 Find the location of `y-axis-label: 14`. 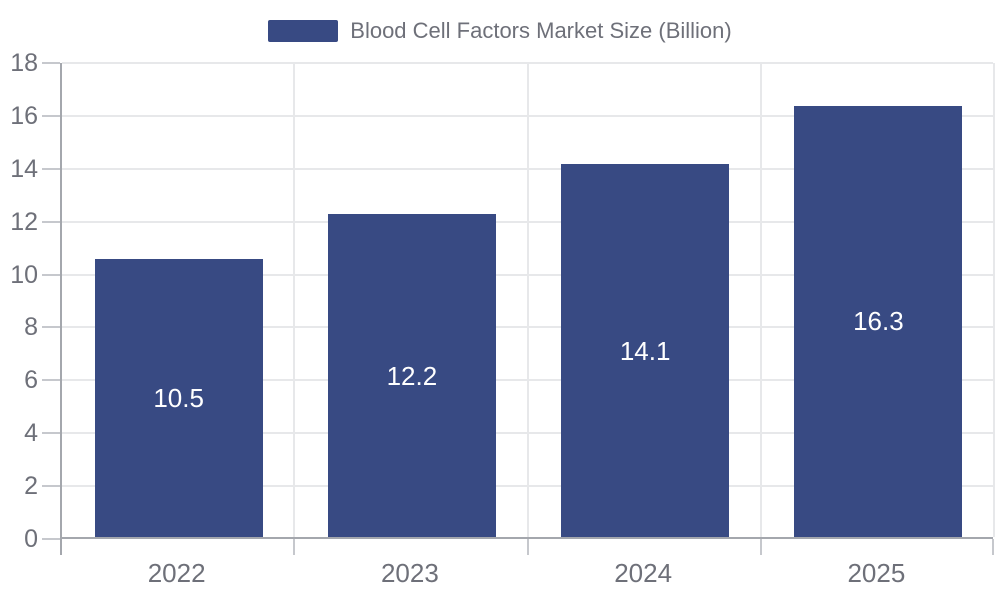

y-axis-label: 14 is located at coordinates (24, 168).